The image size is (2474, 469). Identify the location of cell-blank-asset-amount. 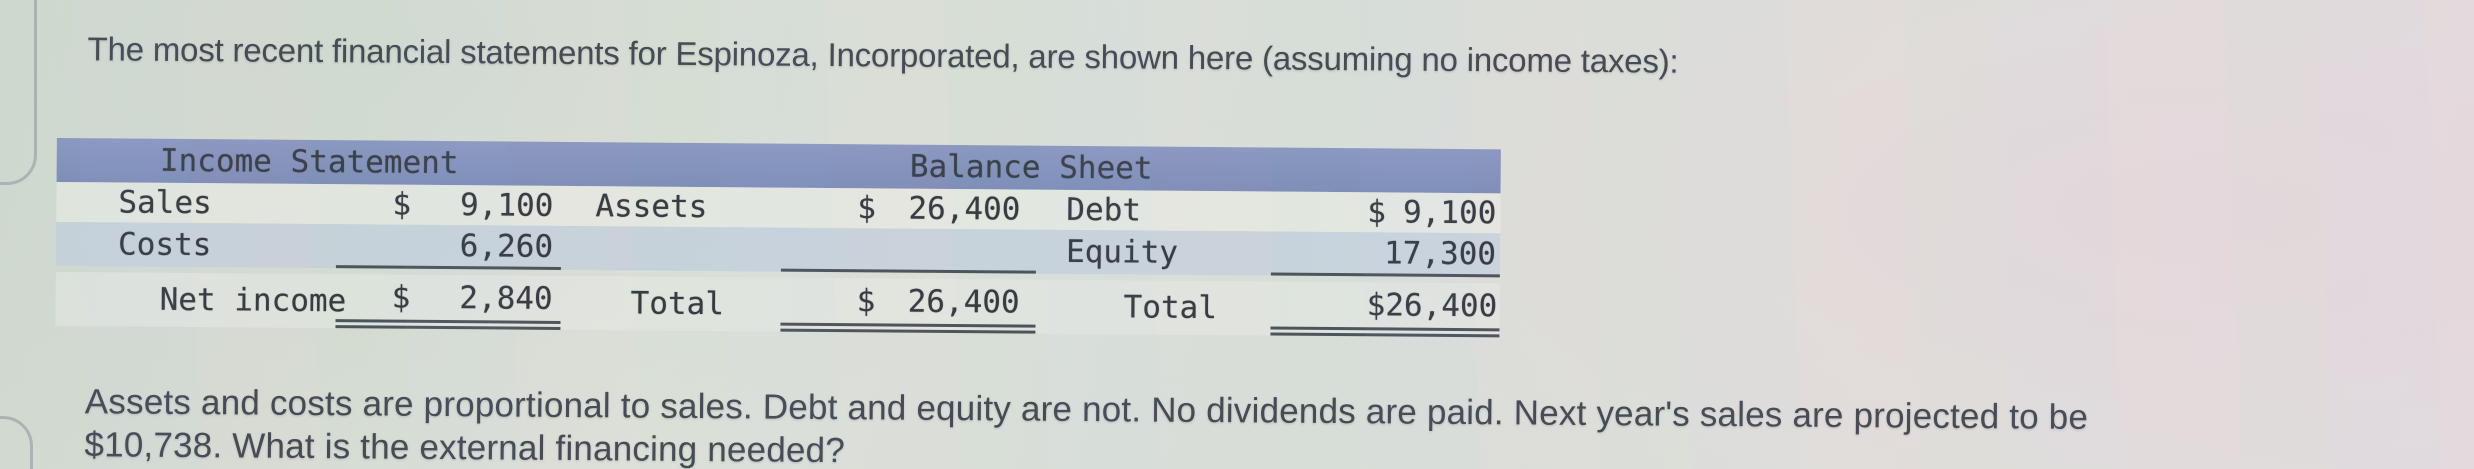
(908, 250).